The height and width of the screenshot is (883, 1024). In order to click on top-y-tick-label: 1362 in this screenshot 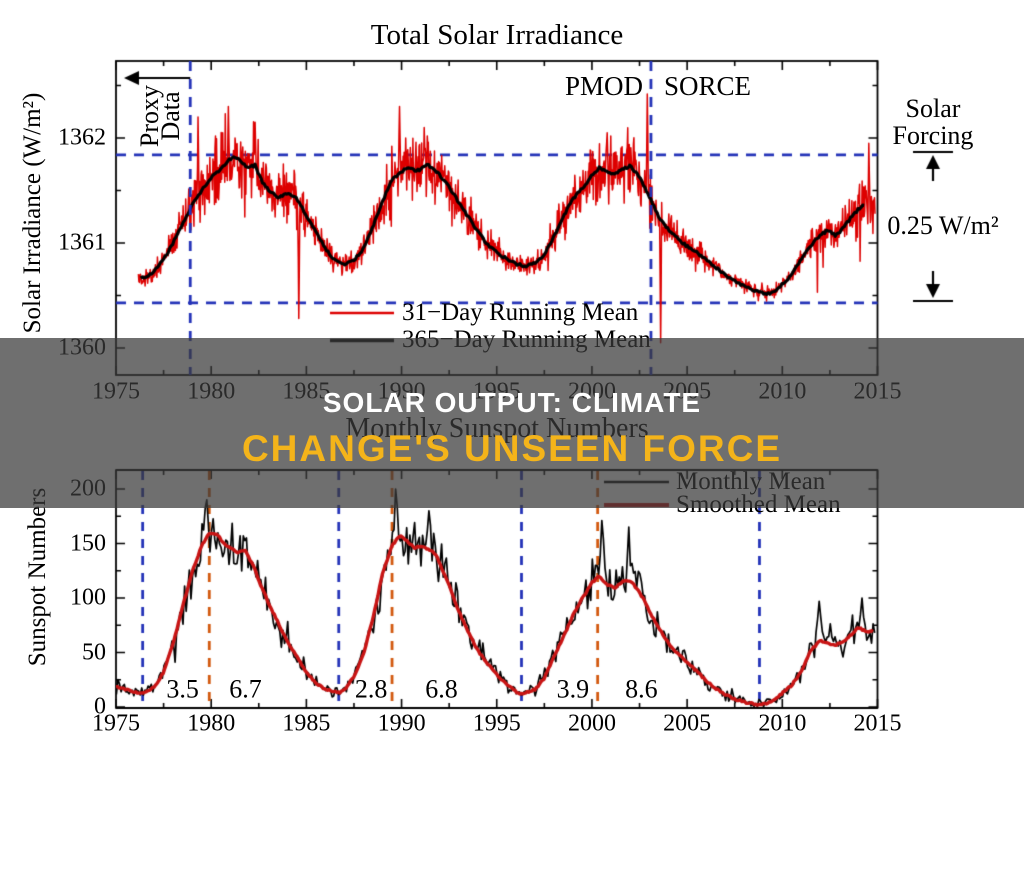, I will do `click(82, 137)`.